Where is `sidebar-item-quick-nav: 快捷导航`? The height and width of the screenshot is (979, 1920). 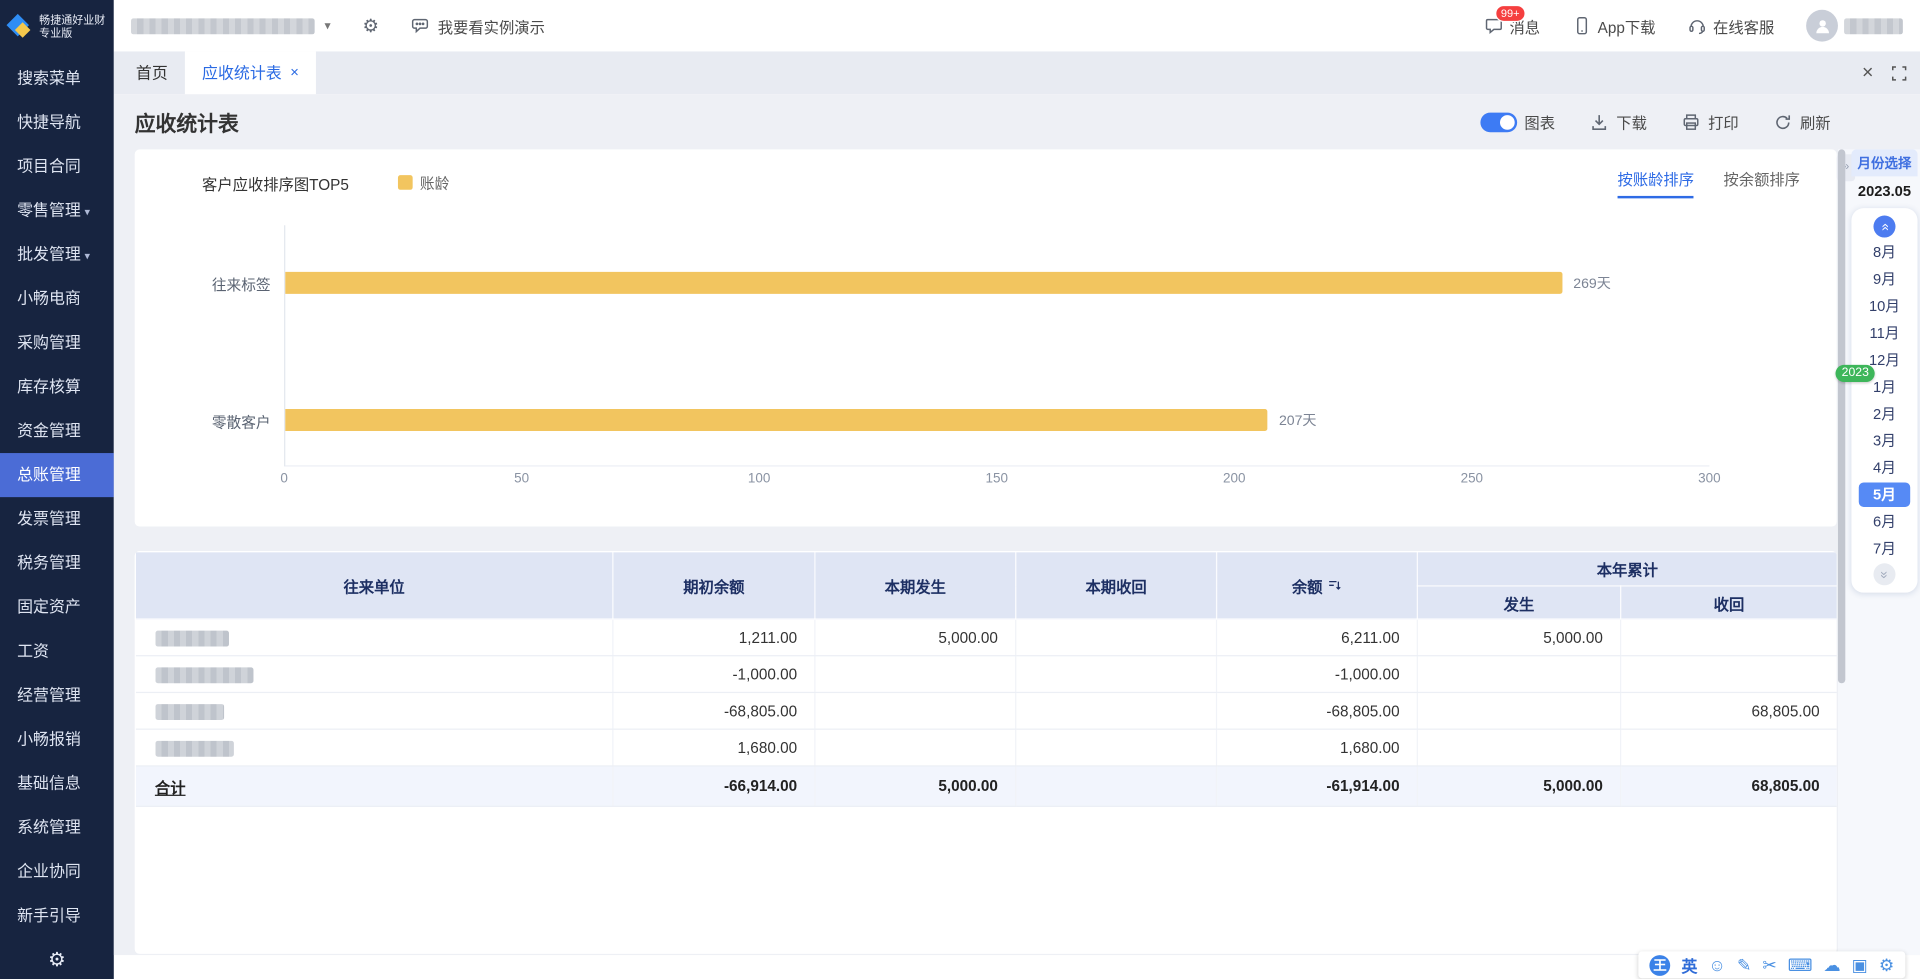
sidebar-item-quick-nav: 快捷导航 is located at coordinates (57, 122).